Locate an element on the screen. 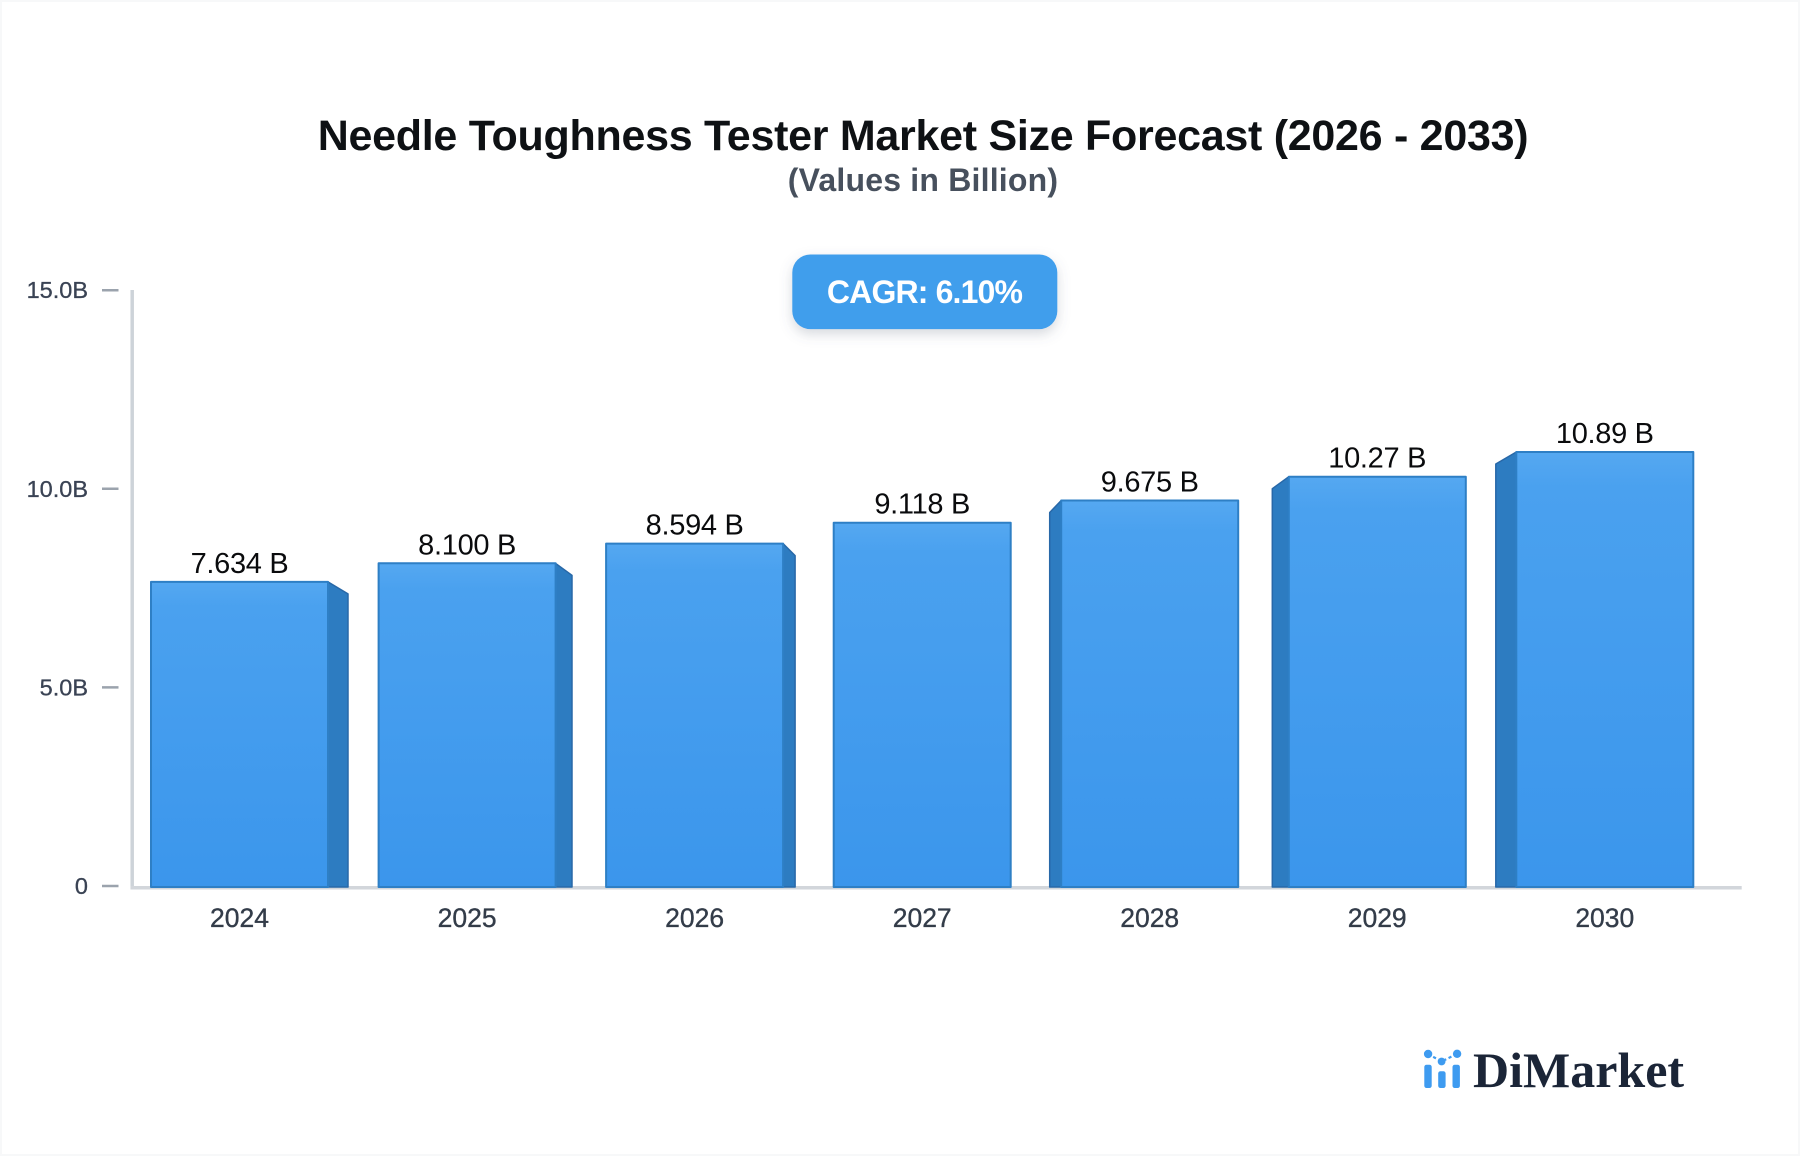 This screenshot has width=1800, height=1156. svg-text: 7.634 B is located at coordinates (240, 564).